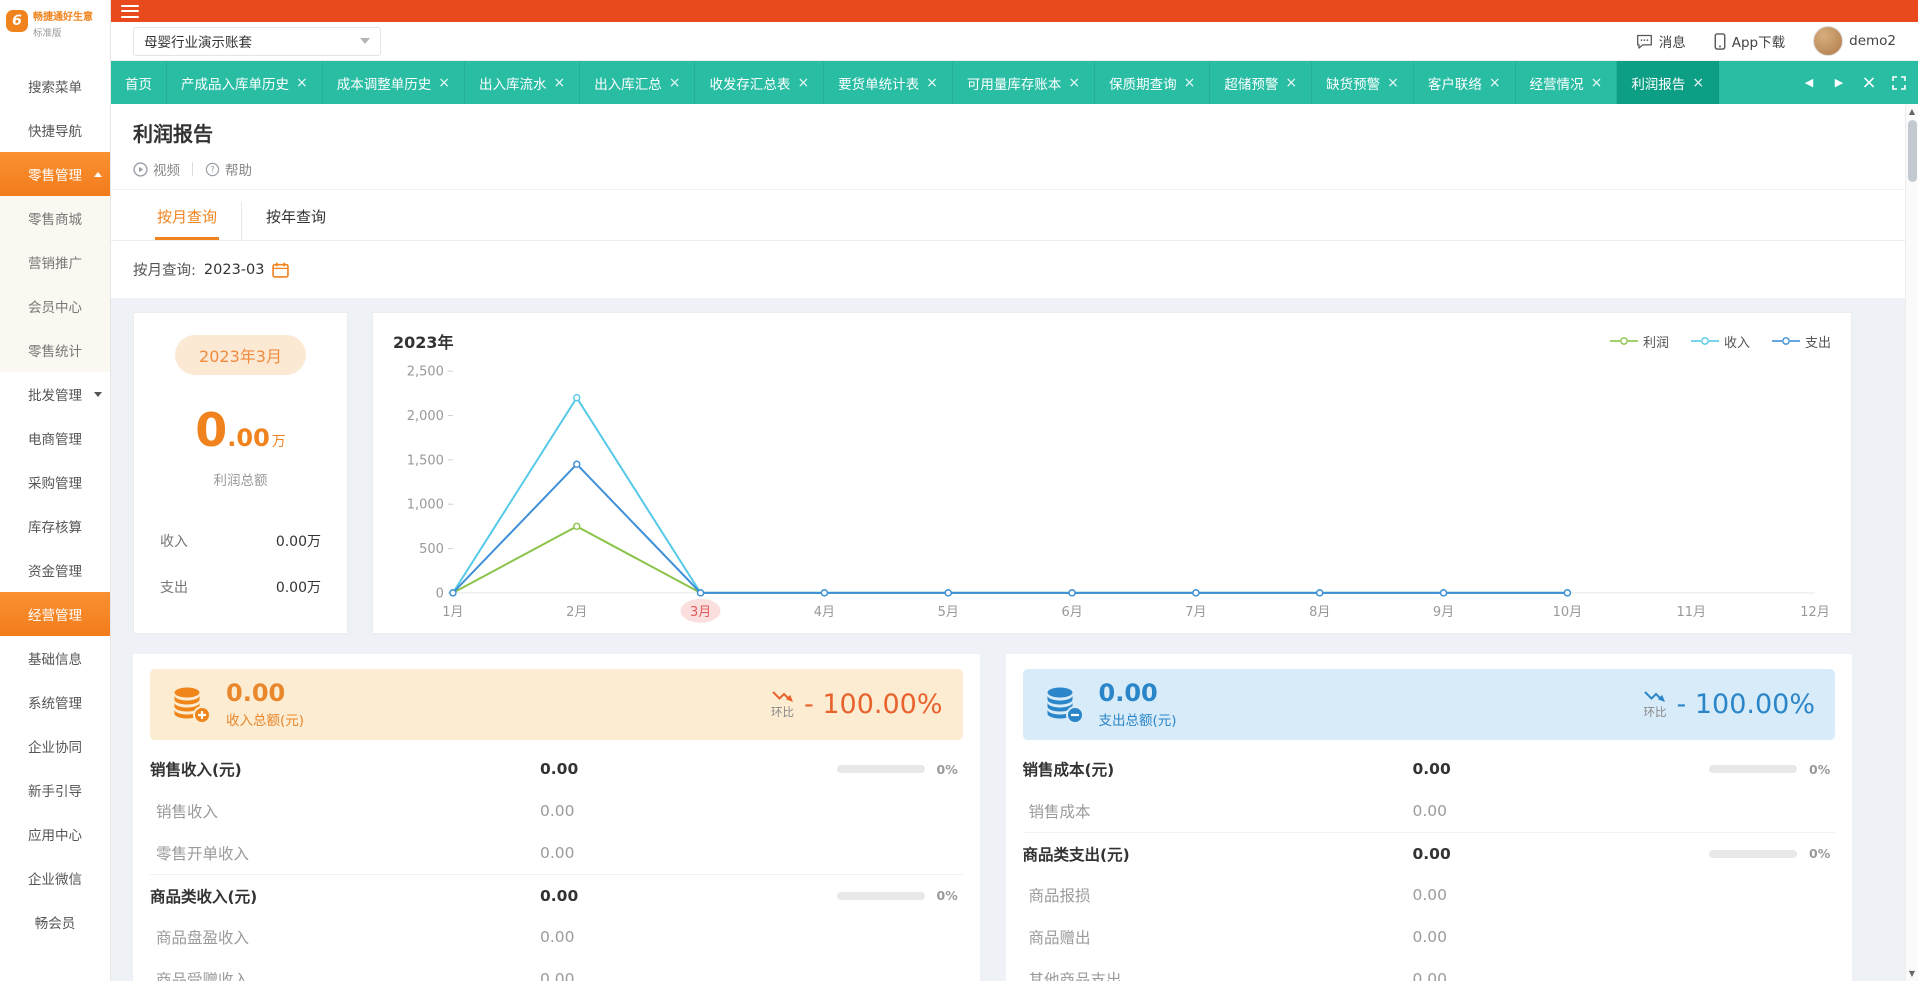 The image size is (1918, 981). Describe the element at coordinates (423, 342) in the screenshot. I see `chart-title: 2023年` at that location.